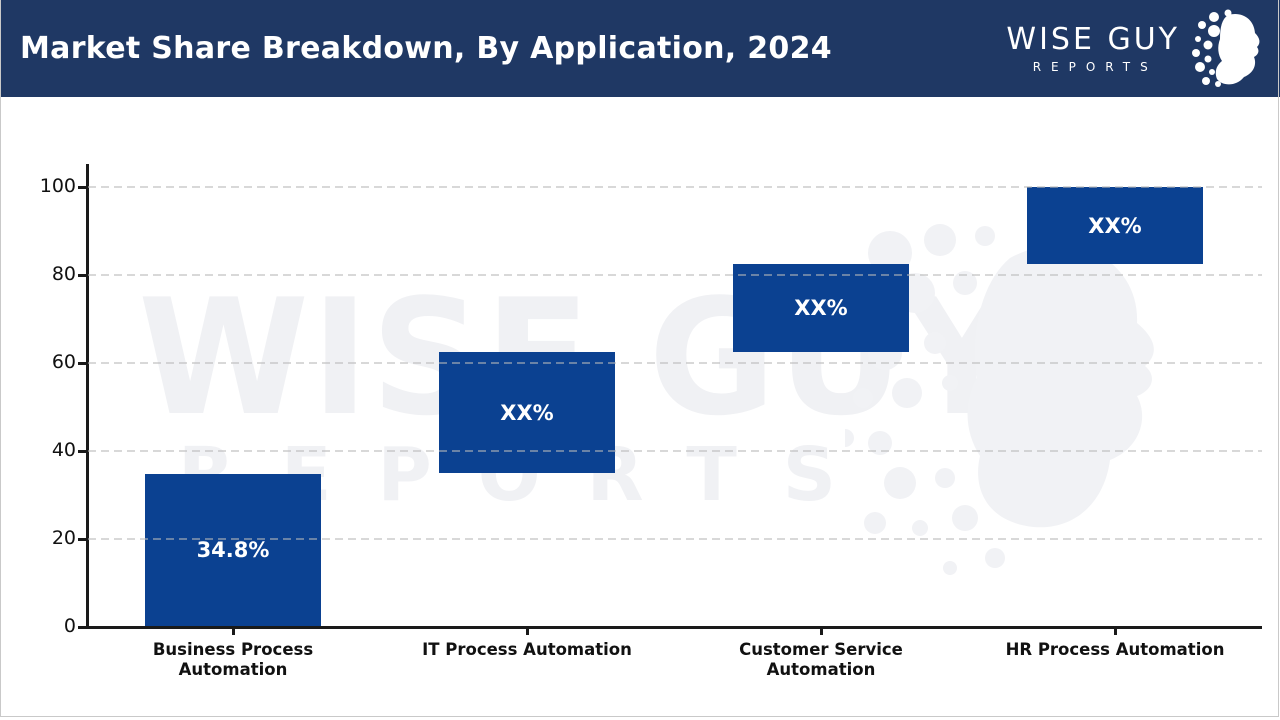  What do you see at coordinates (1093, 39) in the screenshot?
I see `logo-wordmark: WISE GUY` at bounding box center [1093, 39].